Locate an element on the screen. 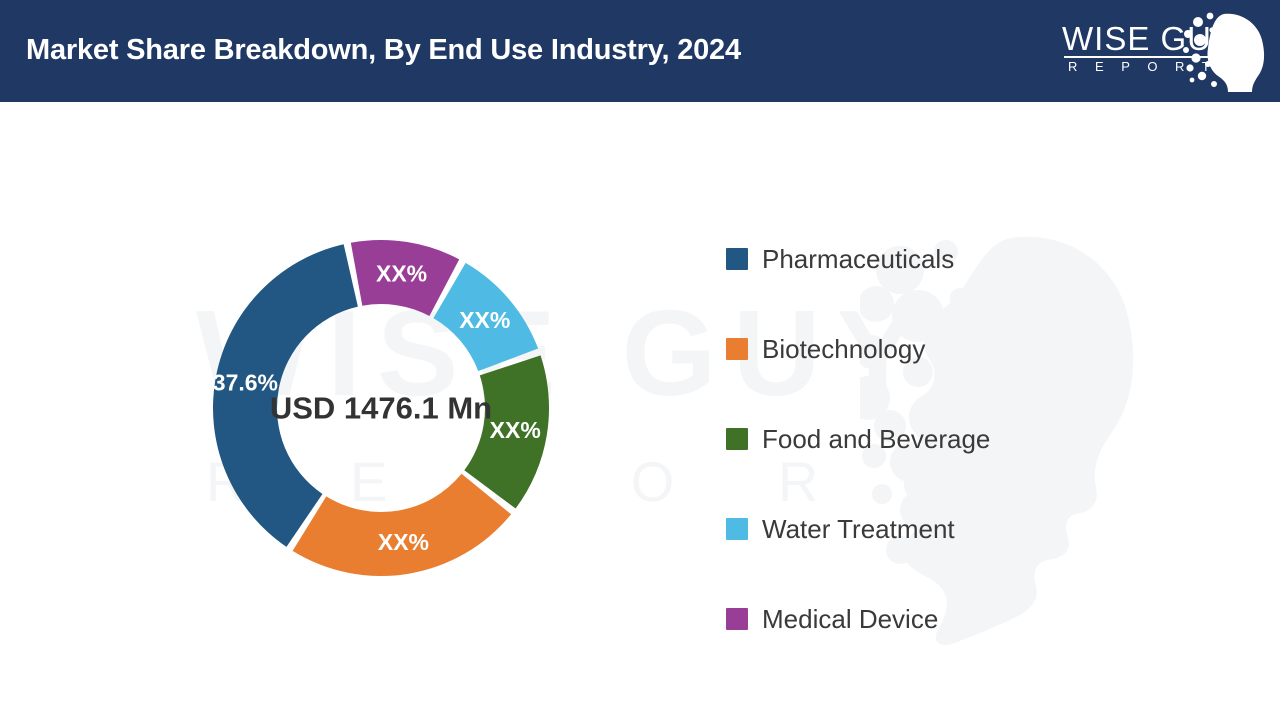 The image size is (1280, 720). legend-item-pharmaceuticals: Pharmaceuticals is located at coordinates (840, 259).